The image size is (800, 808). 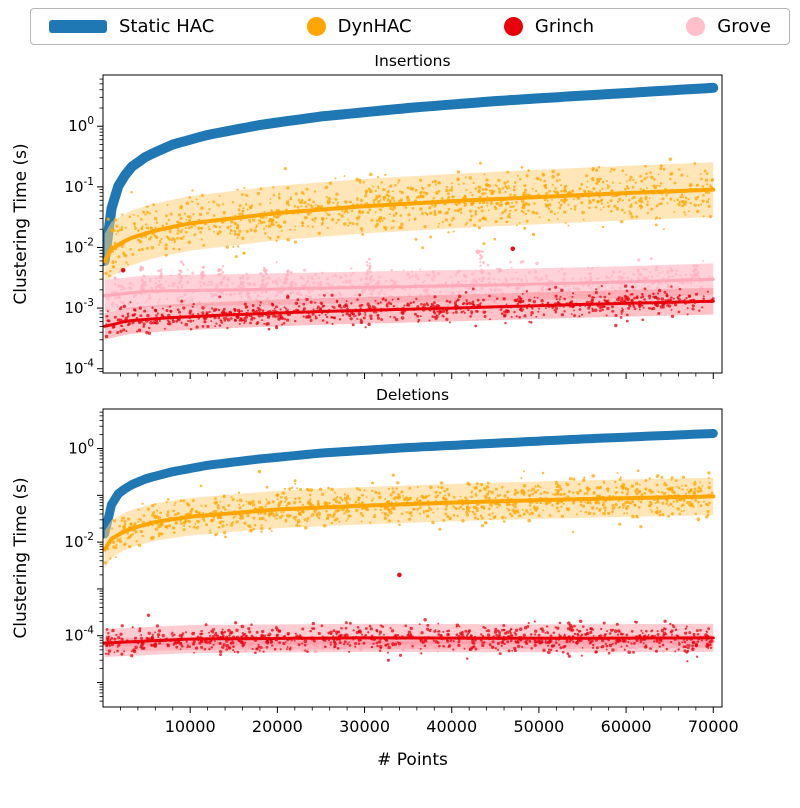 I want to click on legend-label-static-hac: Static HAC, so click(x=166, y=26).